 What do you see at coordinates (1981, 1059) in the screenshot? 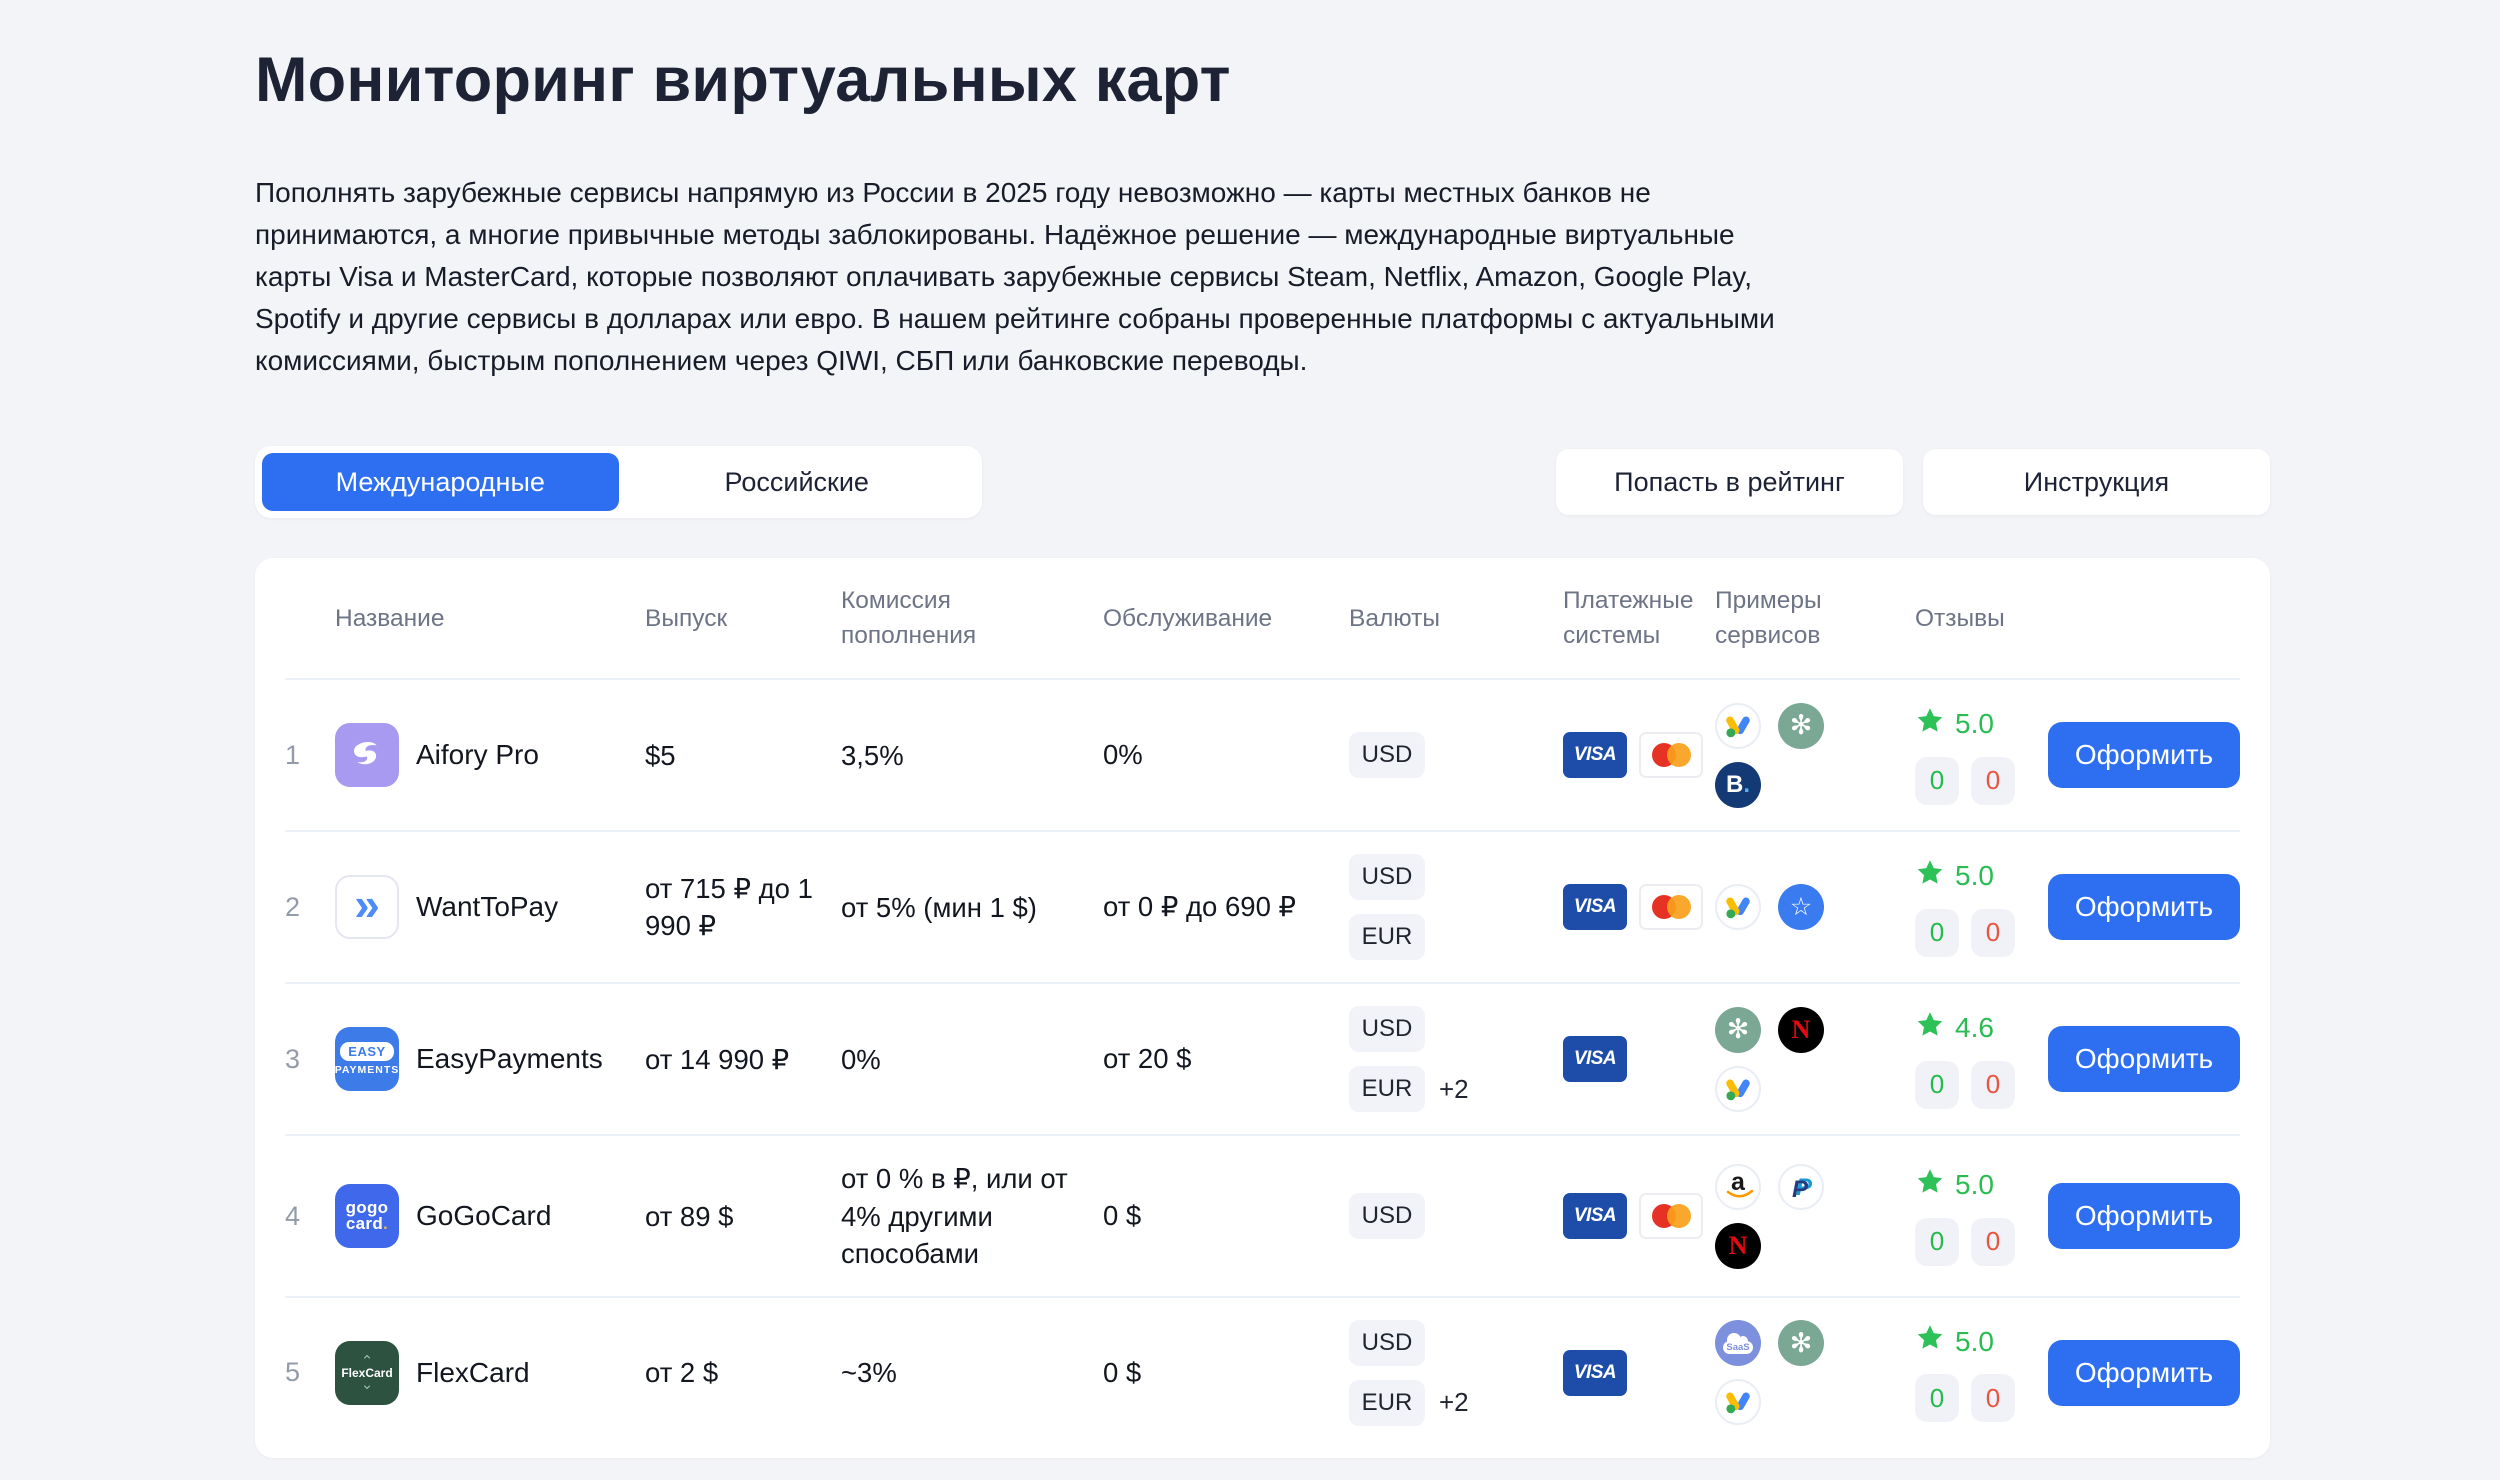
I see `reviews-cell: 4.6 0 0` at bounding box center [1981, 1059].